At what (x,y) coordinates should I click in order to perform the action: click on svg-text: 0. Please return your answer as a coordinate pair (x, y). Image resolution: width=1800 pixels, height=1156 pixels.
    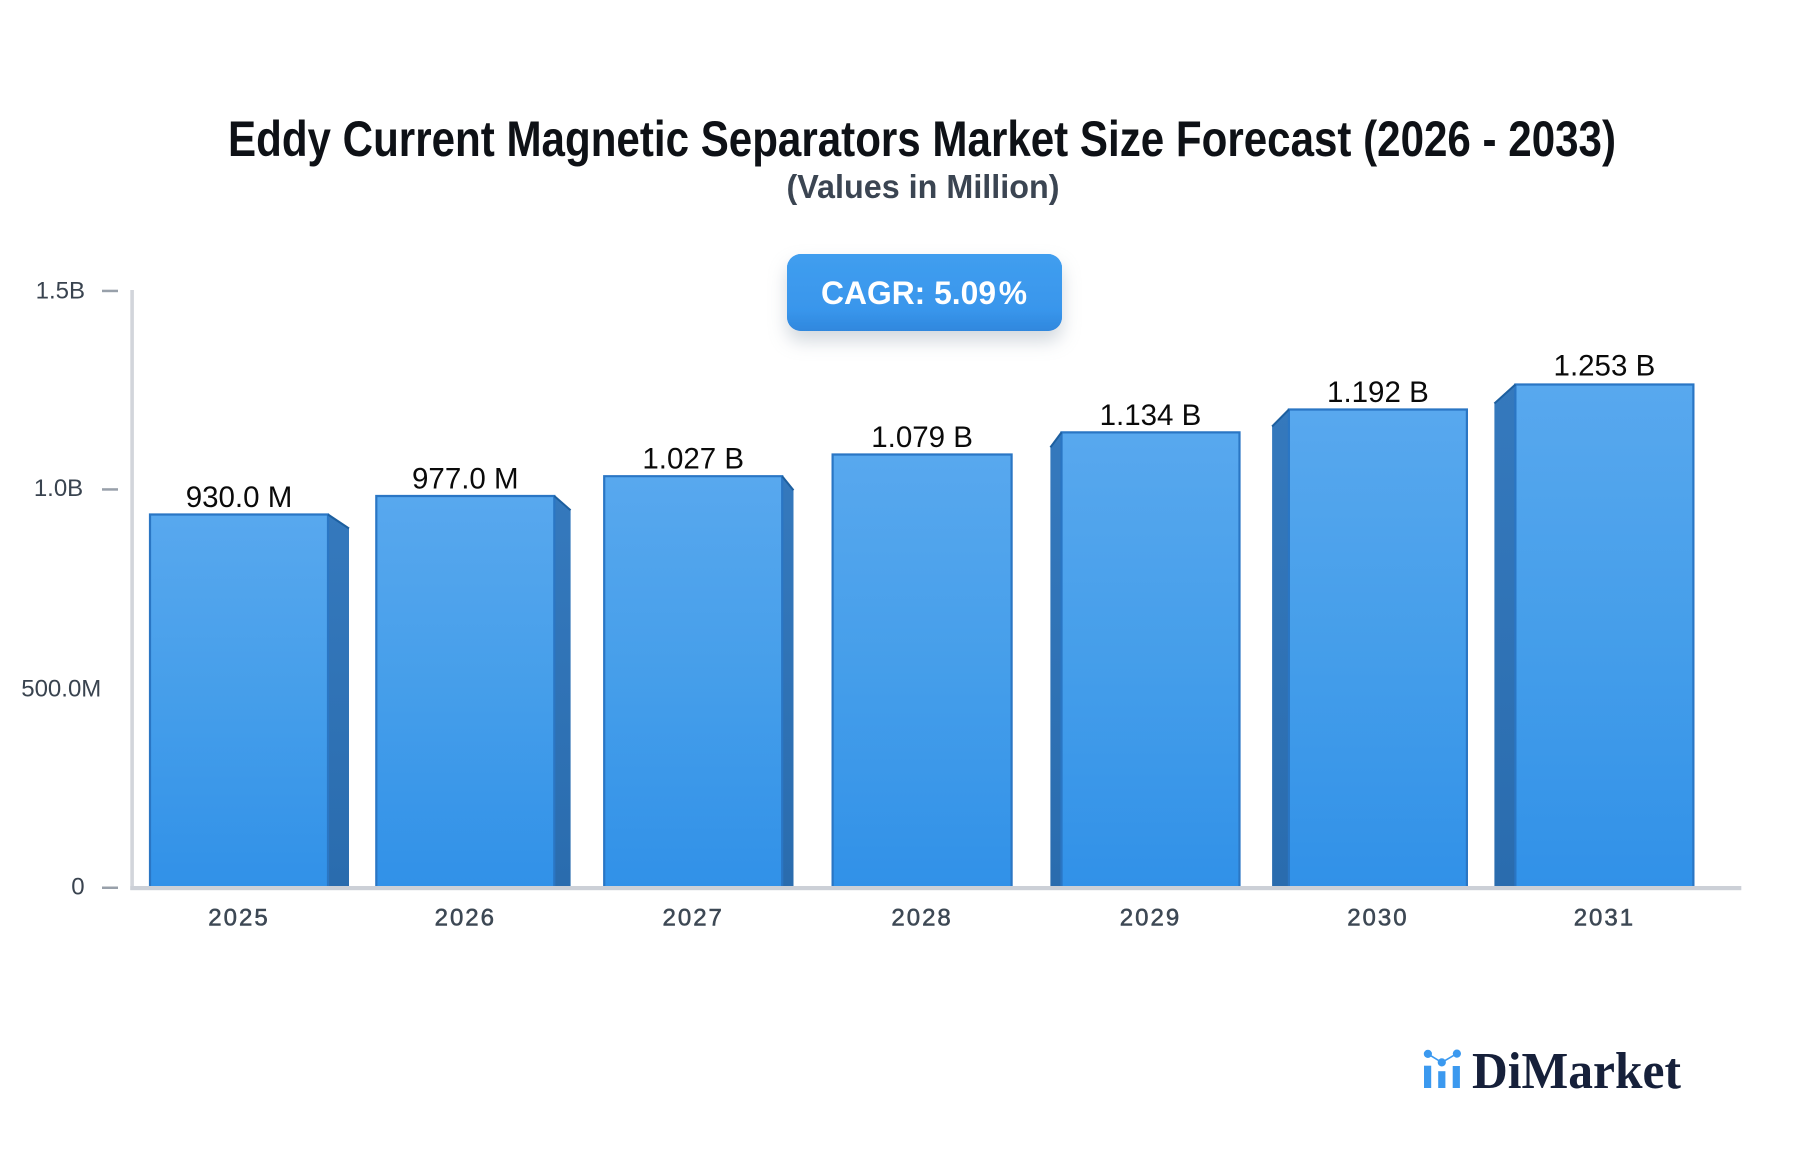
    Looking at the image, I should click on (77, 887).